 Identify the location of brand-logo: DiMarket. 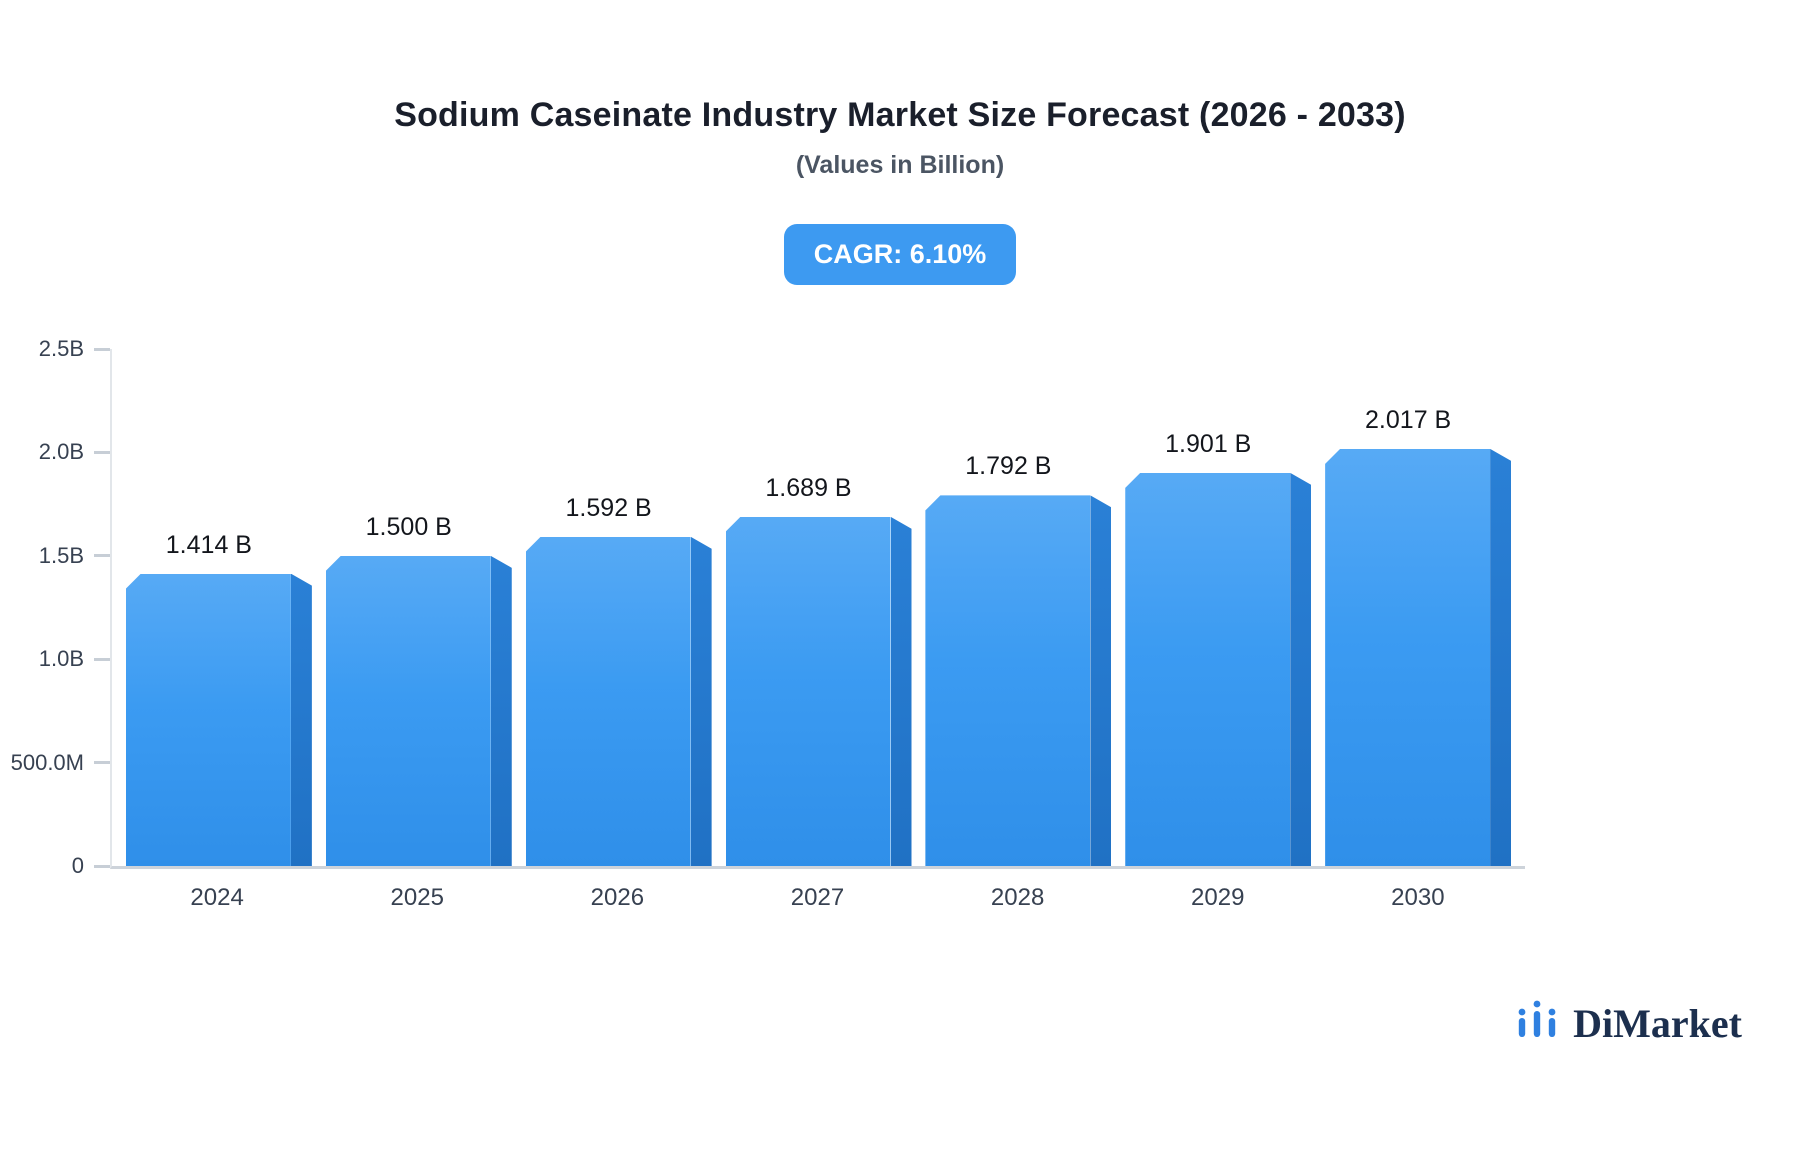
(1628, 1021).